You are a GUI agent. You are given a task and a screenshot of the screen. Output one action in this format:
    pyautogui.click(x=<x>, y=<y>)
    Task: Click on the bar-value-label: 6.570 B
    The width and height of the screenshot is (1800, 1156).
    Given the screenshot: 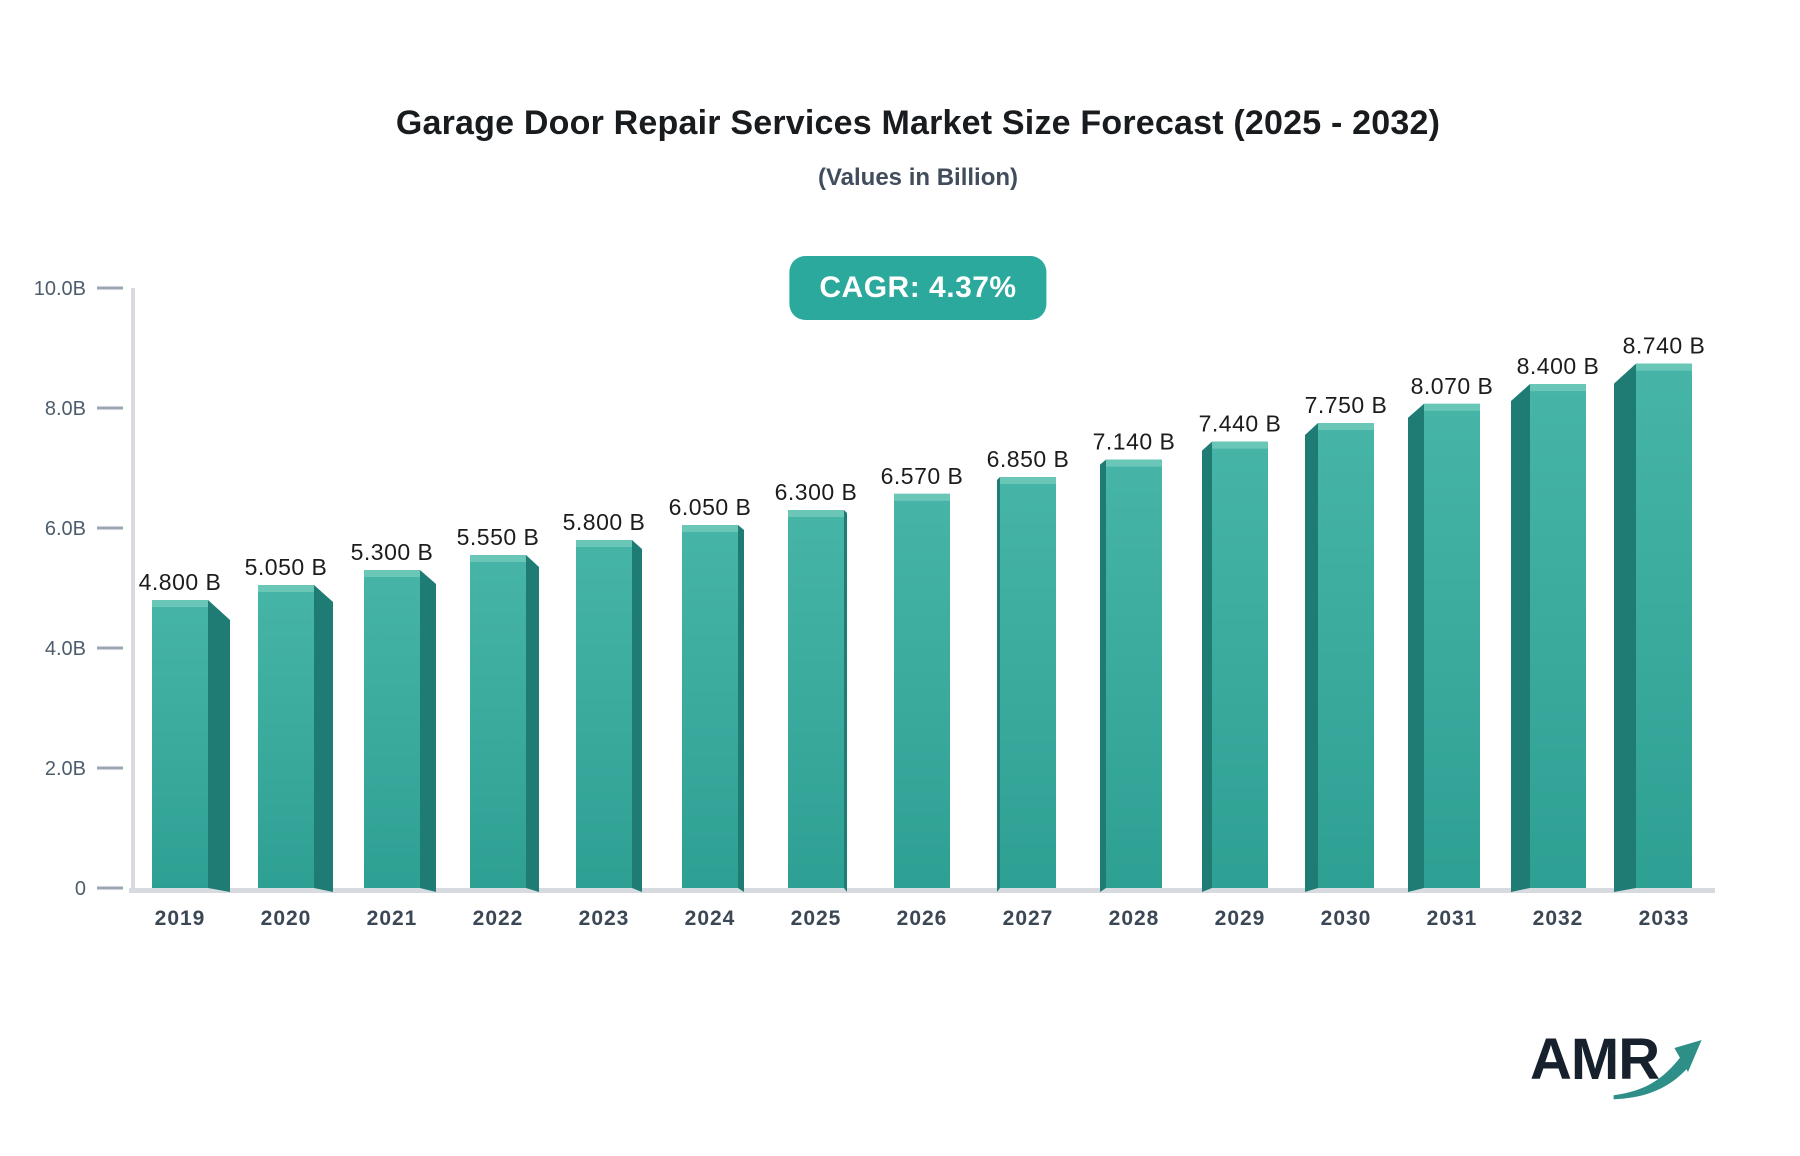 What is the action you would take?
    pyautogui.click(x=922, y=476)
    